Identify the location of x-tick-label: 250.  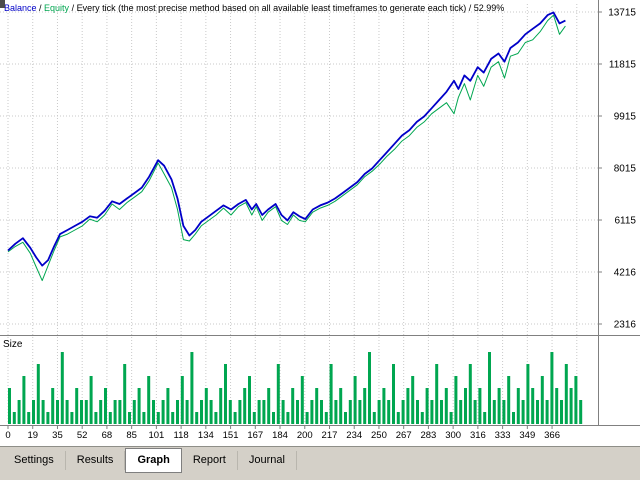
(379, 435).